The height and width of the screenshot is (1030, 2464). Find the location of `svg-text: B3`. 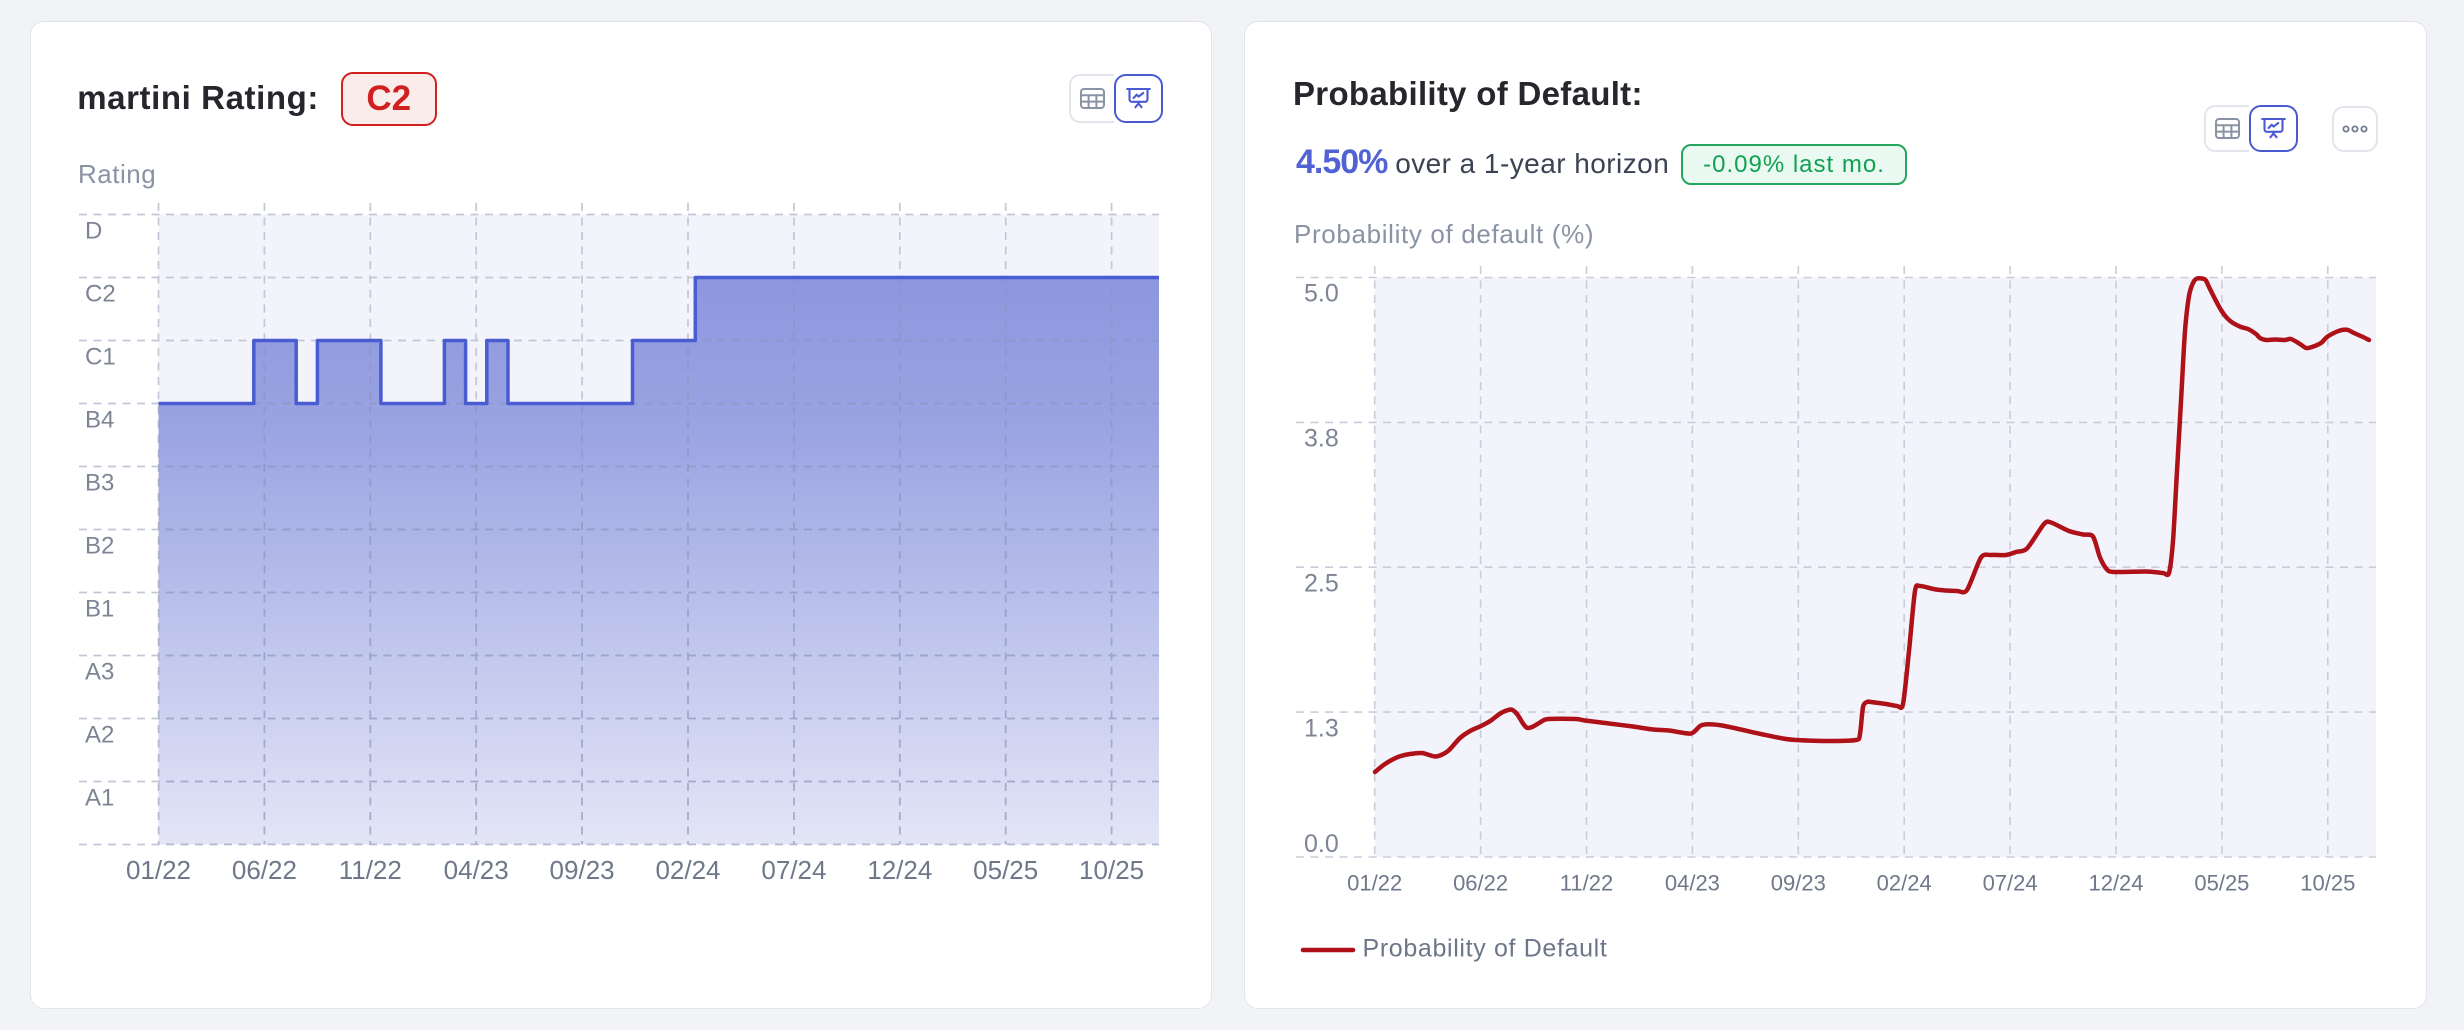

svg-text: B3 is located at coordinates (99, 483).